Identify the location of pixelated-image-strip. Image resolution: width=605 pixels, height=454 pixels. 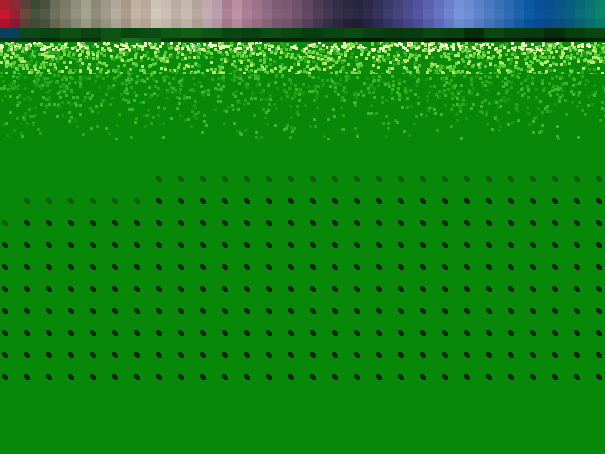
(302, 14).